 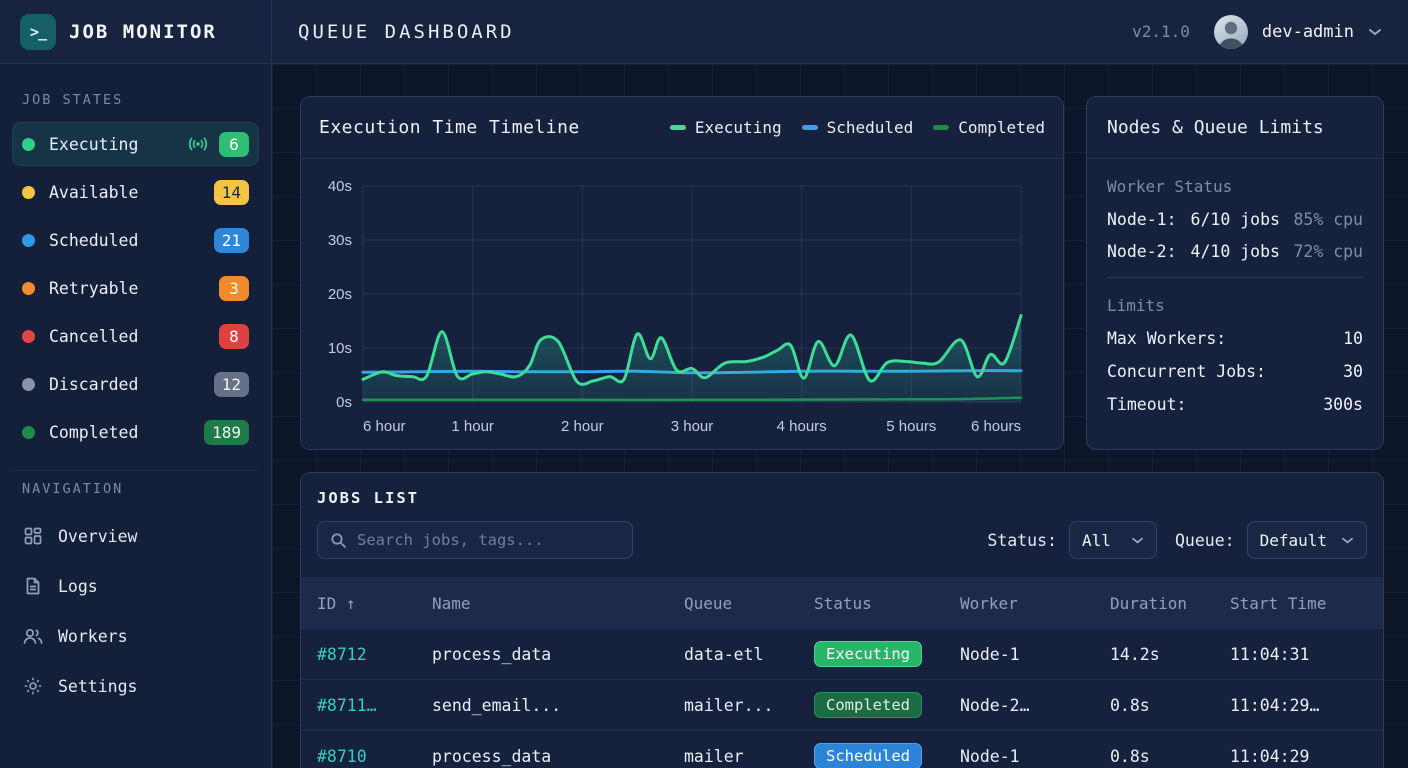 I want to click on count-badge: 14, so click(x=231, y=192).